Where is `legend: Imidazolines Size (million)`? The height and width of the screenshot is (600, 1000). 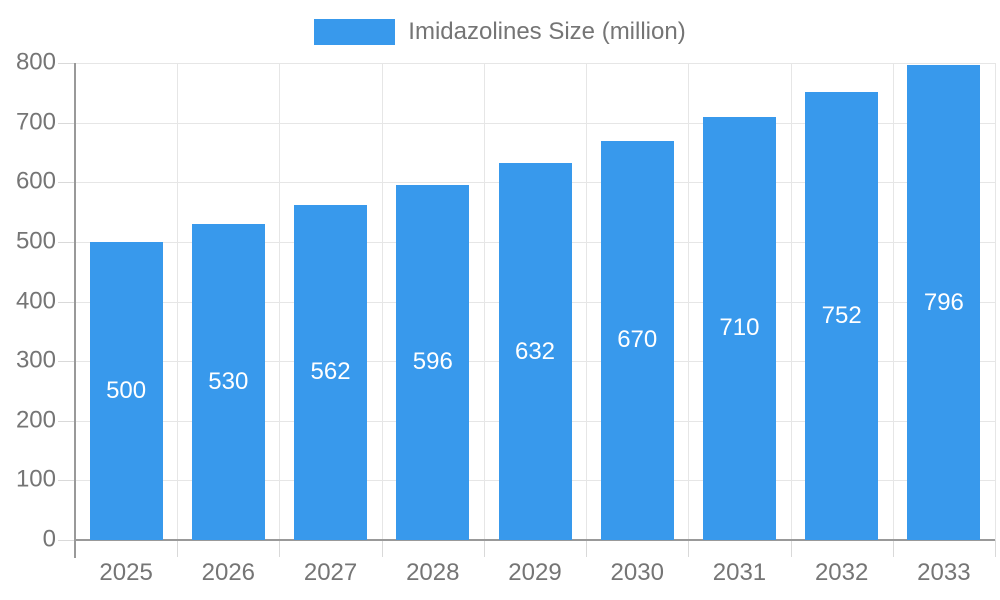 legend: Imidazolines Size (million) is located at coordinates (500, 32).